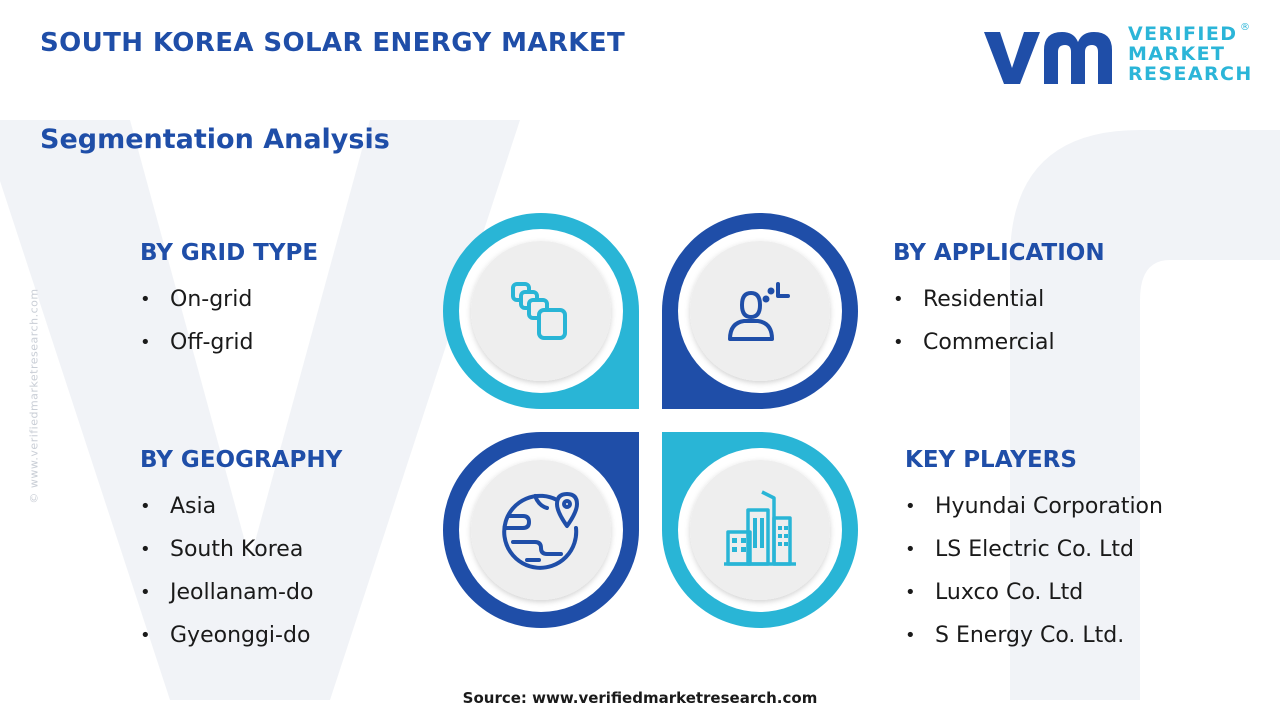 The image size is (1280, 720). Describe the element at coordinates (211, 299) in the screenshot. I see `item-label: On-grid` at that location.